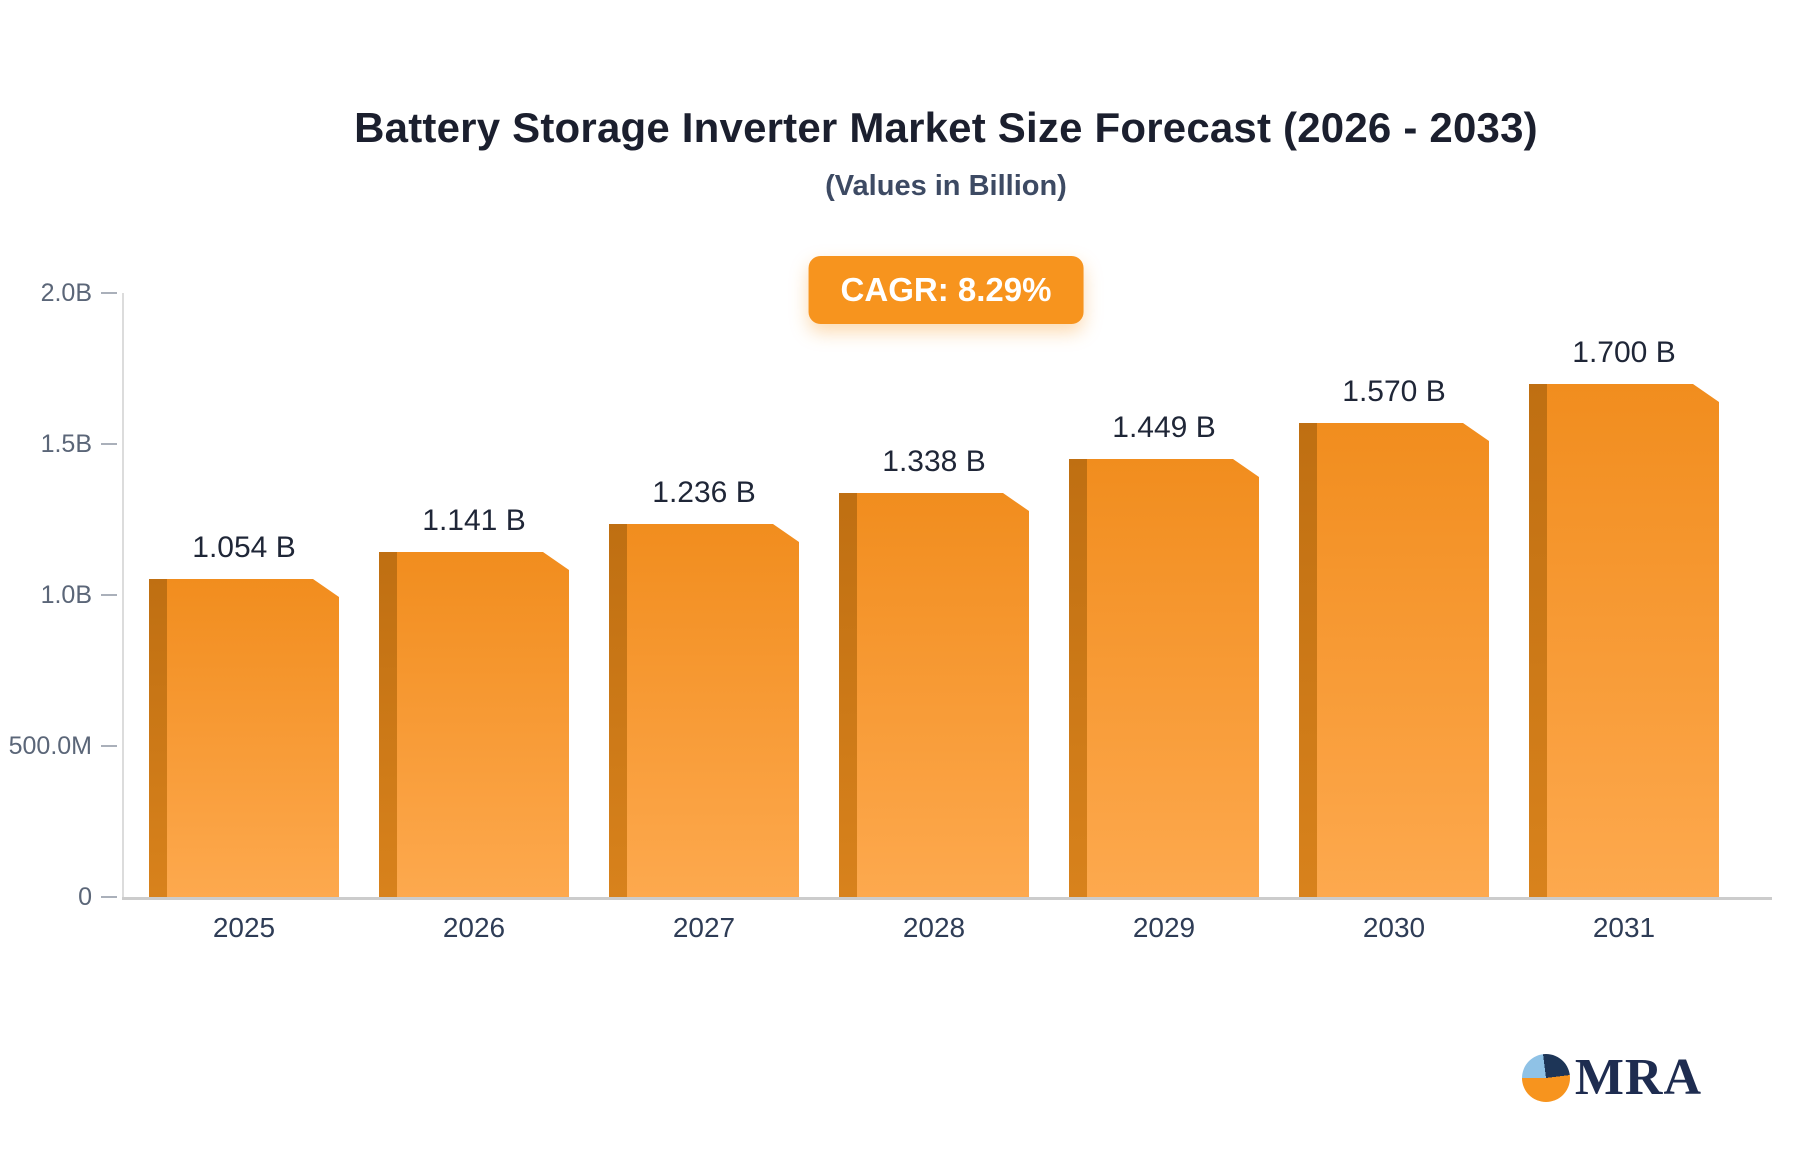 The width and height of the screenshot is (1800, 1156). Describe the element at coordinates (1624, 927) in the screenshot. I see `x-axis-label: 2031` at that location.